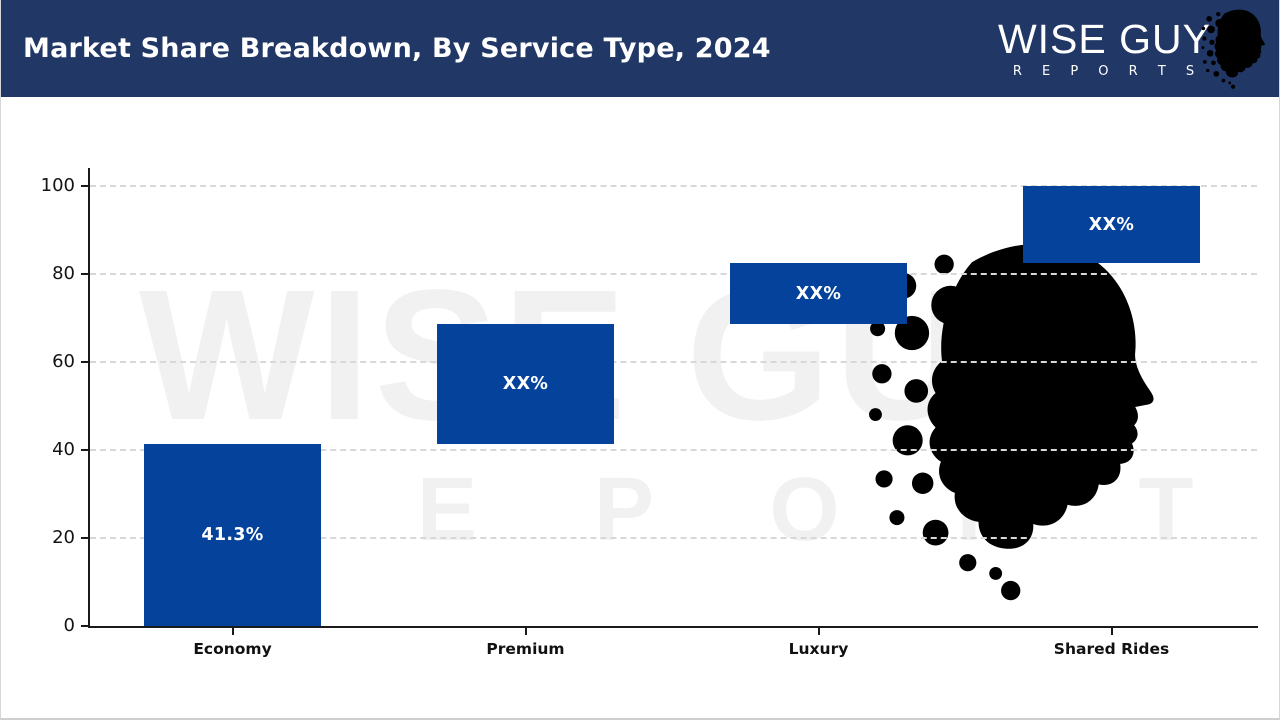  I want to click on bar-premium: XX%, so click(525, 384).